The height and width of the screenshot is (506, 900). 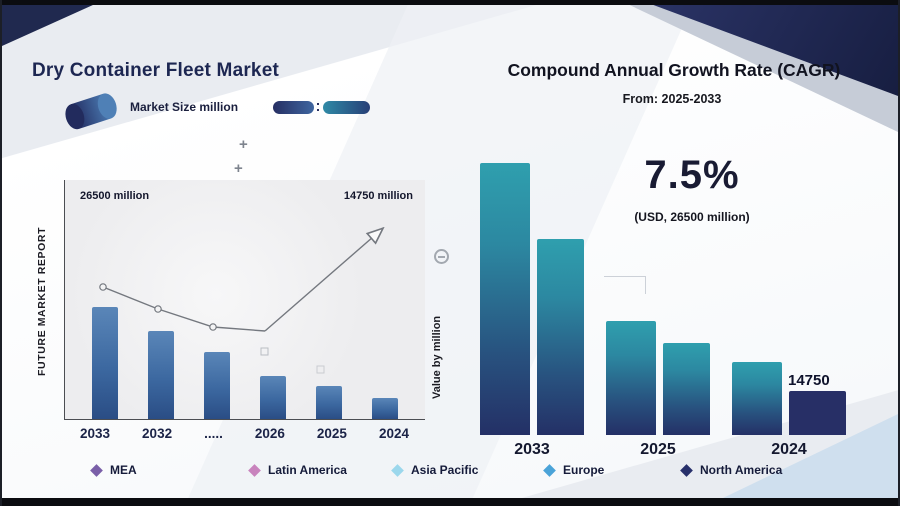 I want to click on market-size-legend-label: Market Size million, so click(x=184, y=107).